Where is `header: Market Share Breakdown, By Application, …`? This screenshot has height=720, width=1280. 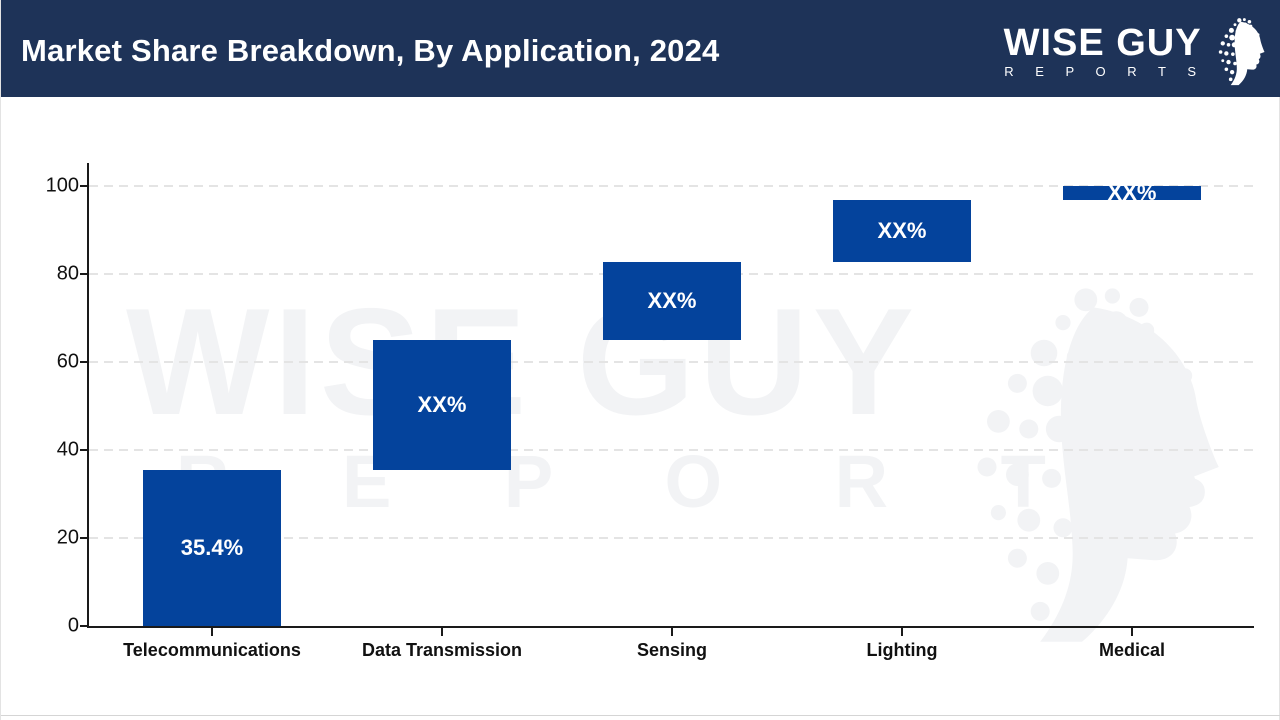
header: Market Share Breakdown, By Application, … is located at coordinates (640, 48).